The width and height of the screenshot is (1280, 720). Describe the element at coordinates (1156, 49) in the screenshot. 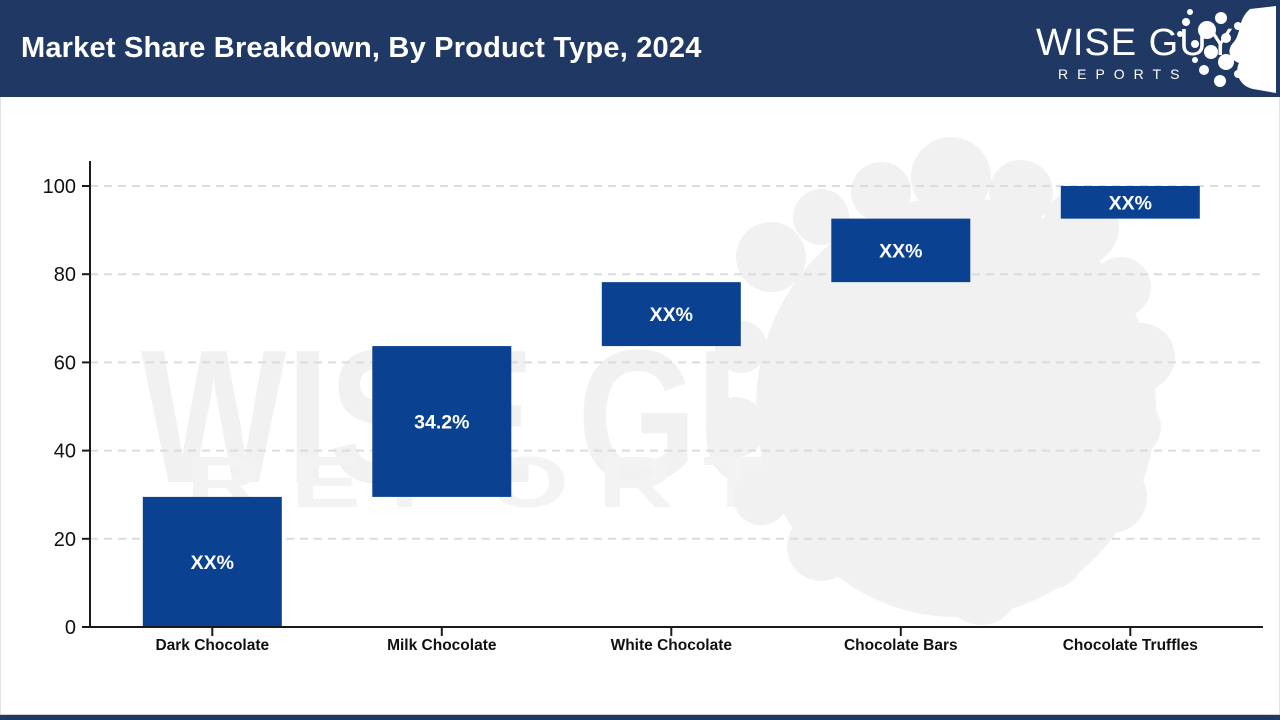

I see `wise-guy-reports-logo: WISE GUY REPORTS` at that location.